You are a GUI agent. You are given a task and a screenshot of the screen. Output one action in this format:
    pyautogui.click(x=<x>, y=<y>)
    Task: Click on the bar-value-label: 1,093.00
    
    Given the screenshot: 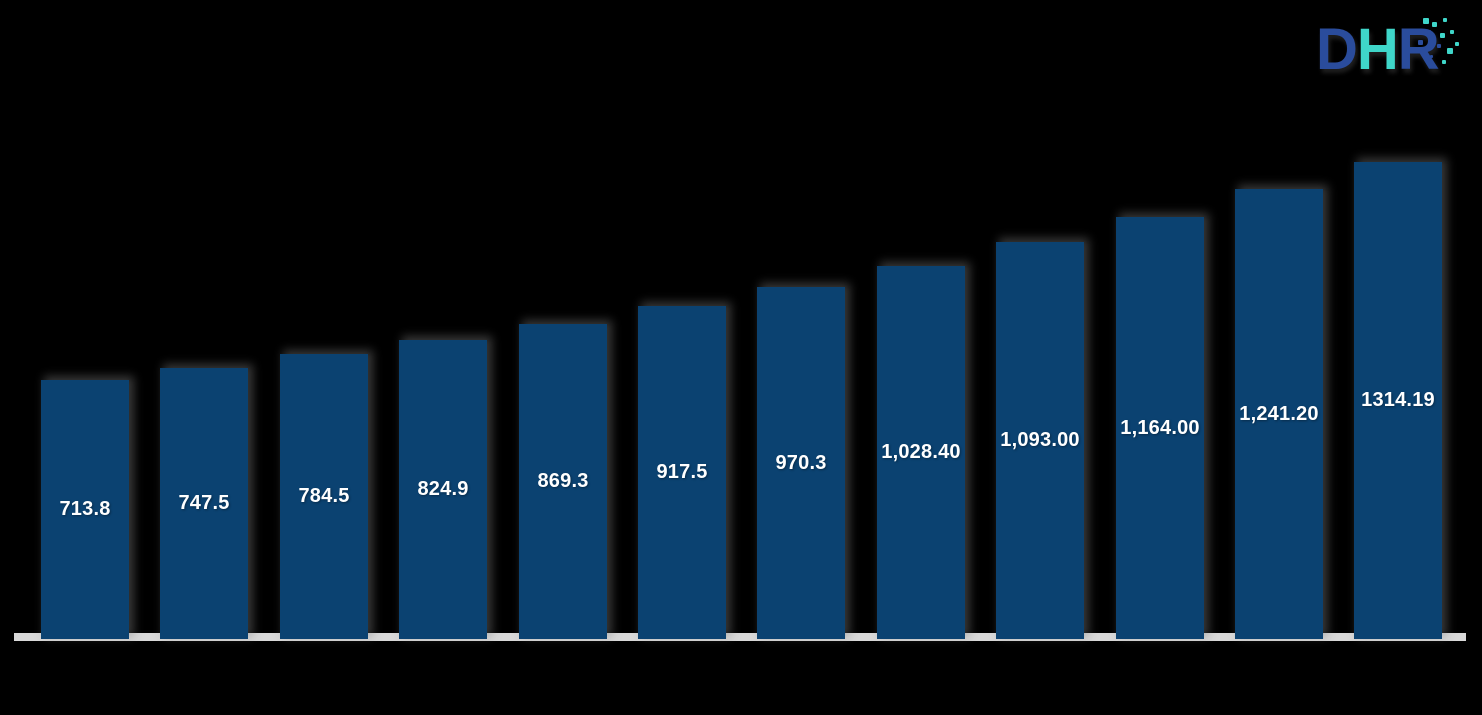 What is the action you would take?
    pyautogui.click(x=1040, y=440)
    